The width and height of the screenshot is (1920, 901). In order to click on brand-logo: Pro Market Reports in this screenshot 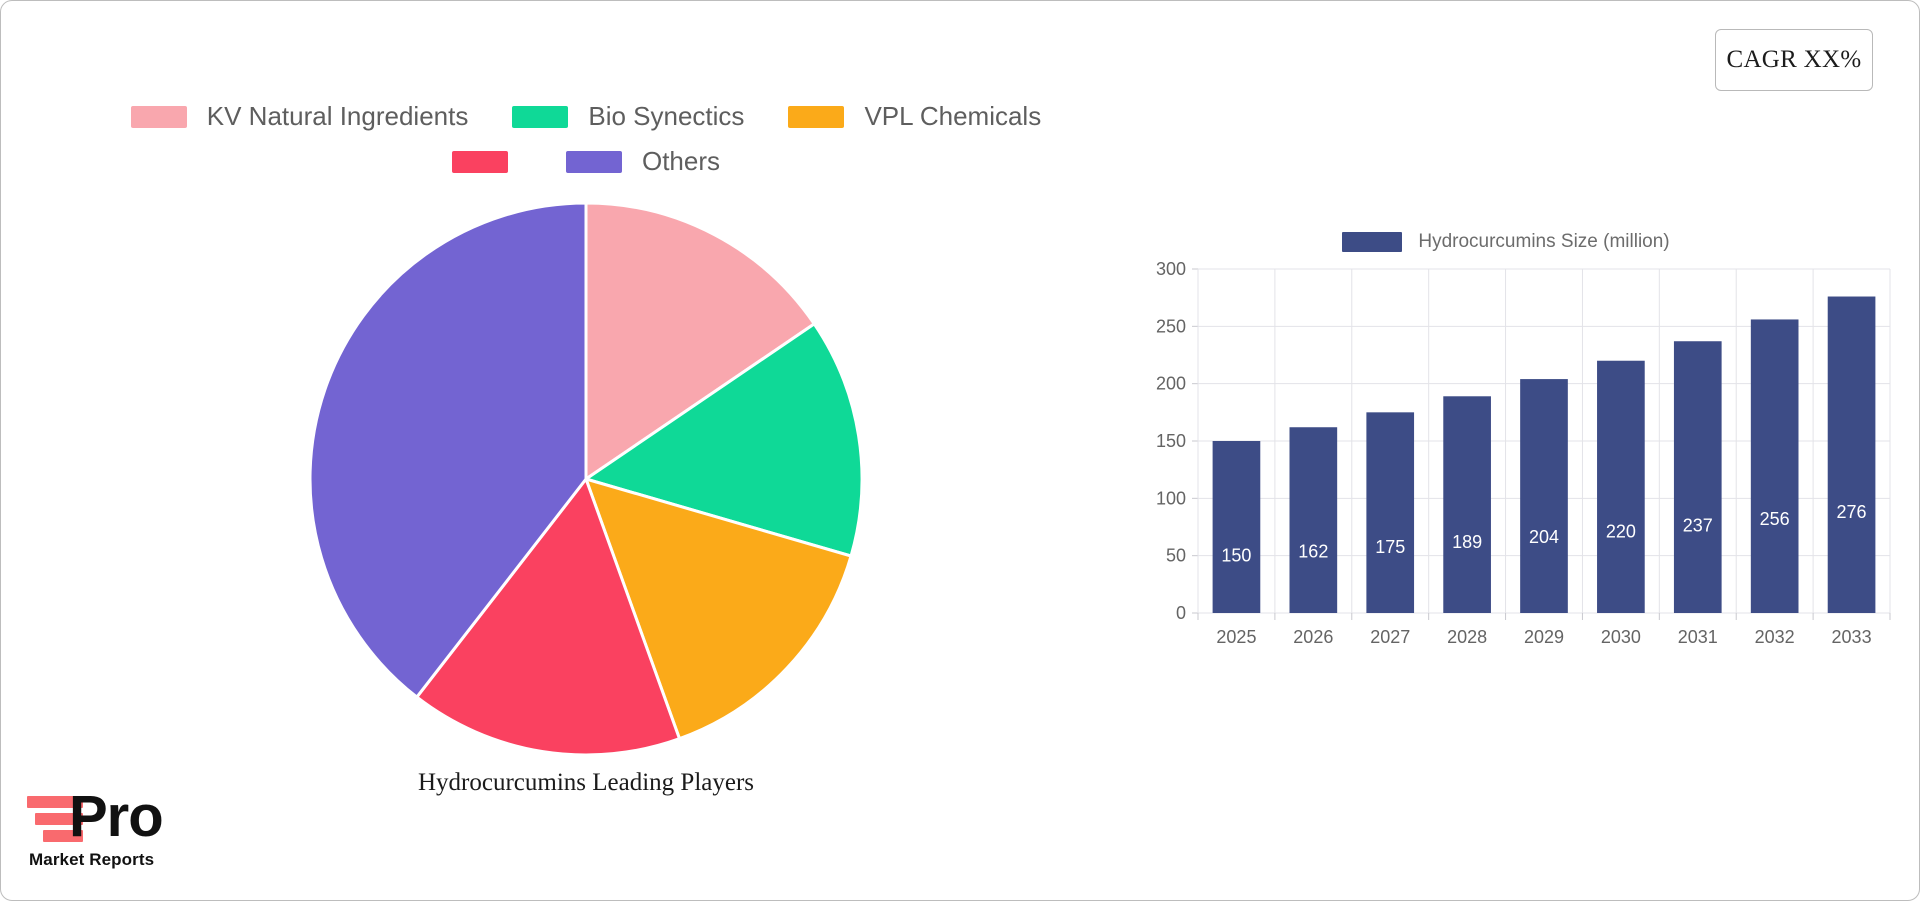, I will do `click(113, 830)`.